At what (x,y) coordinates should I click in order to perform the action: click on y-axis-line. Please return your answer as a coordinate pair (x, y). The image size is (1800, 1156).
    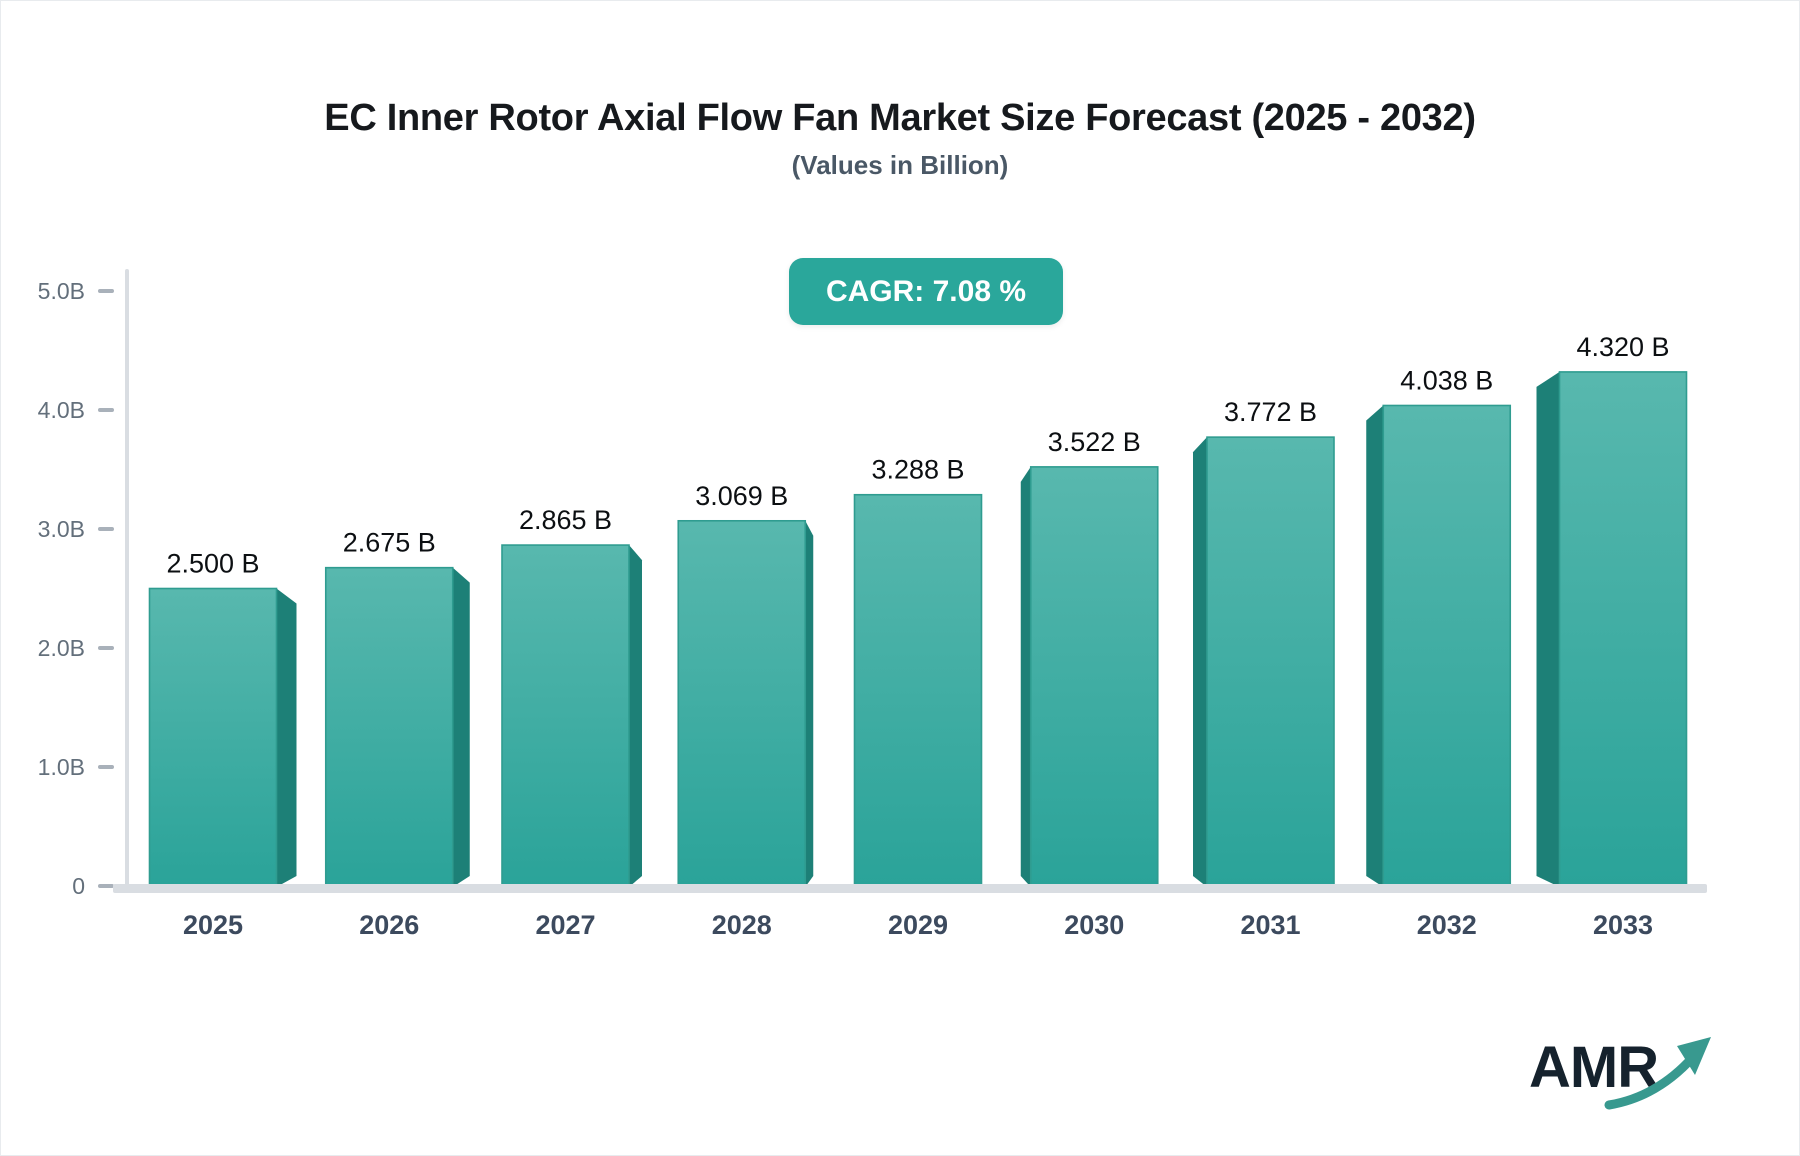
    Looking at the image, I should click on (127, 579).